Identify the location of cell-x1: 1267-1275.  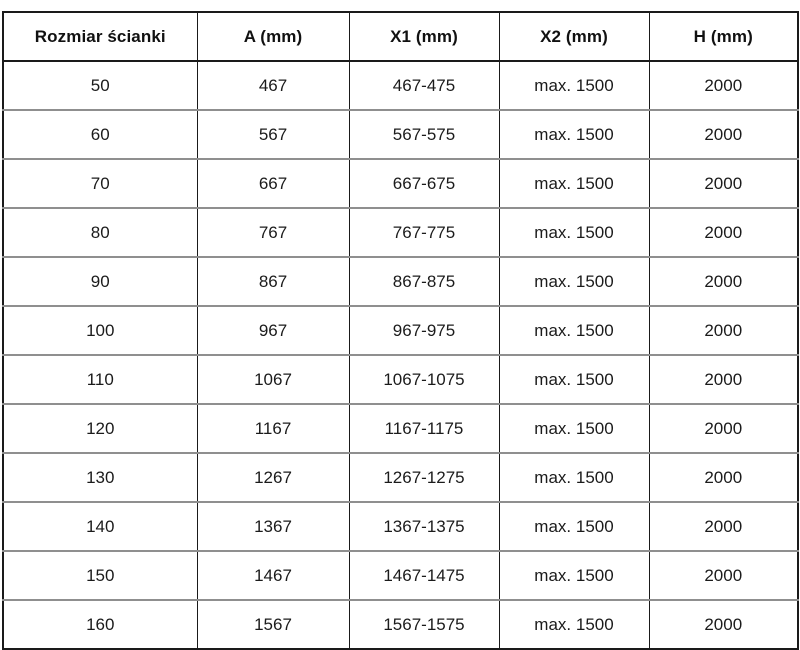
(424, 478).